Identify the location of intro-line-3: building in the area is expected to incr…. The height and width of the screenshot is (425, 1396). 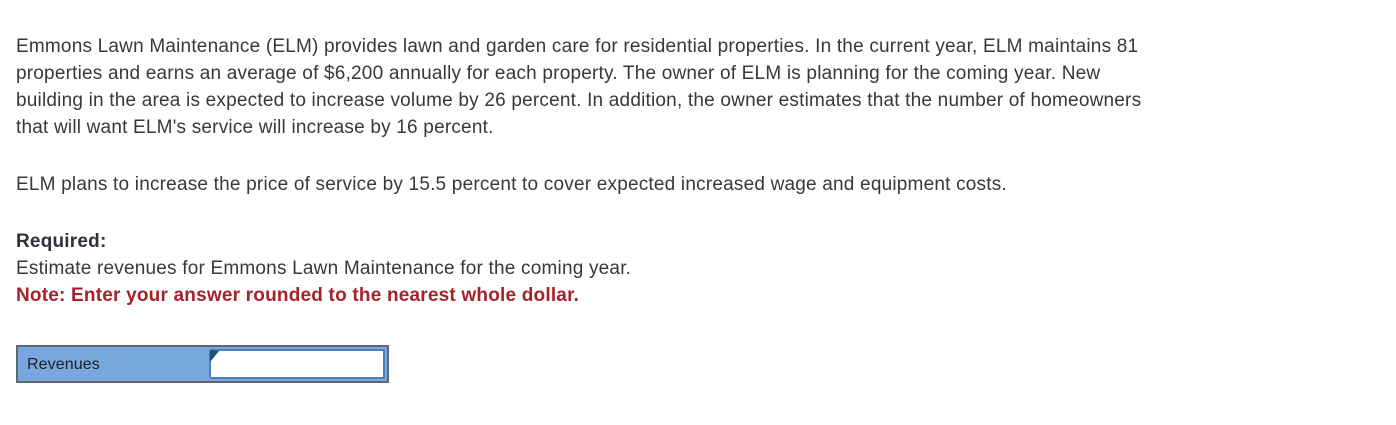
(579, 100).